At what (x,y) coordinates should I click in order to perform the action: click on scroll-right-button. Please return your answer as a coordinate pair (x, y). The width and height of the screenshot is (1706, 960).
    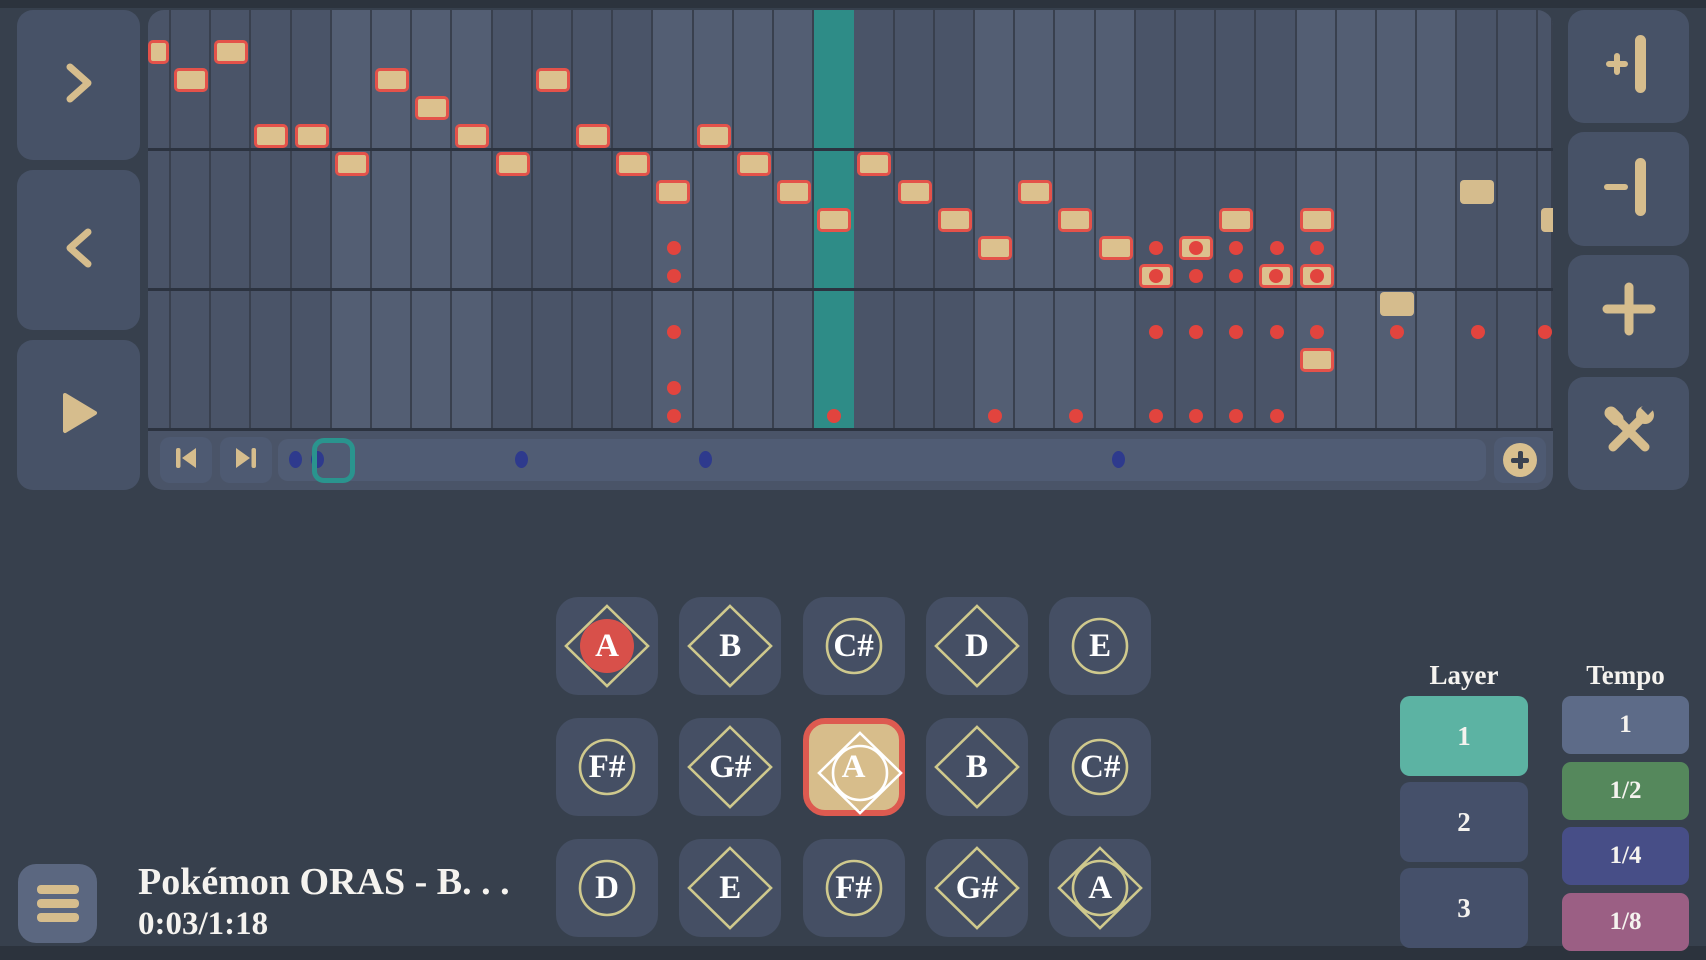
    Looking at the image, I should click on (78, 85).